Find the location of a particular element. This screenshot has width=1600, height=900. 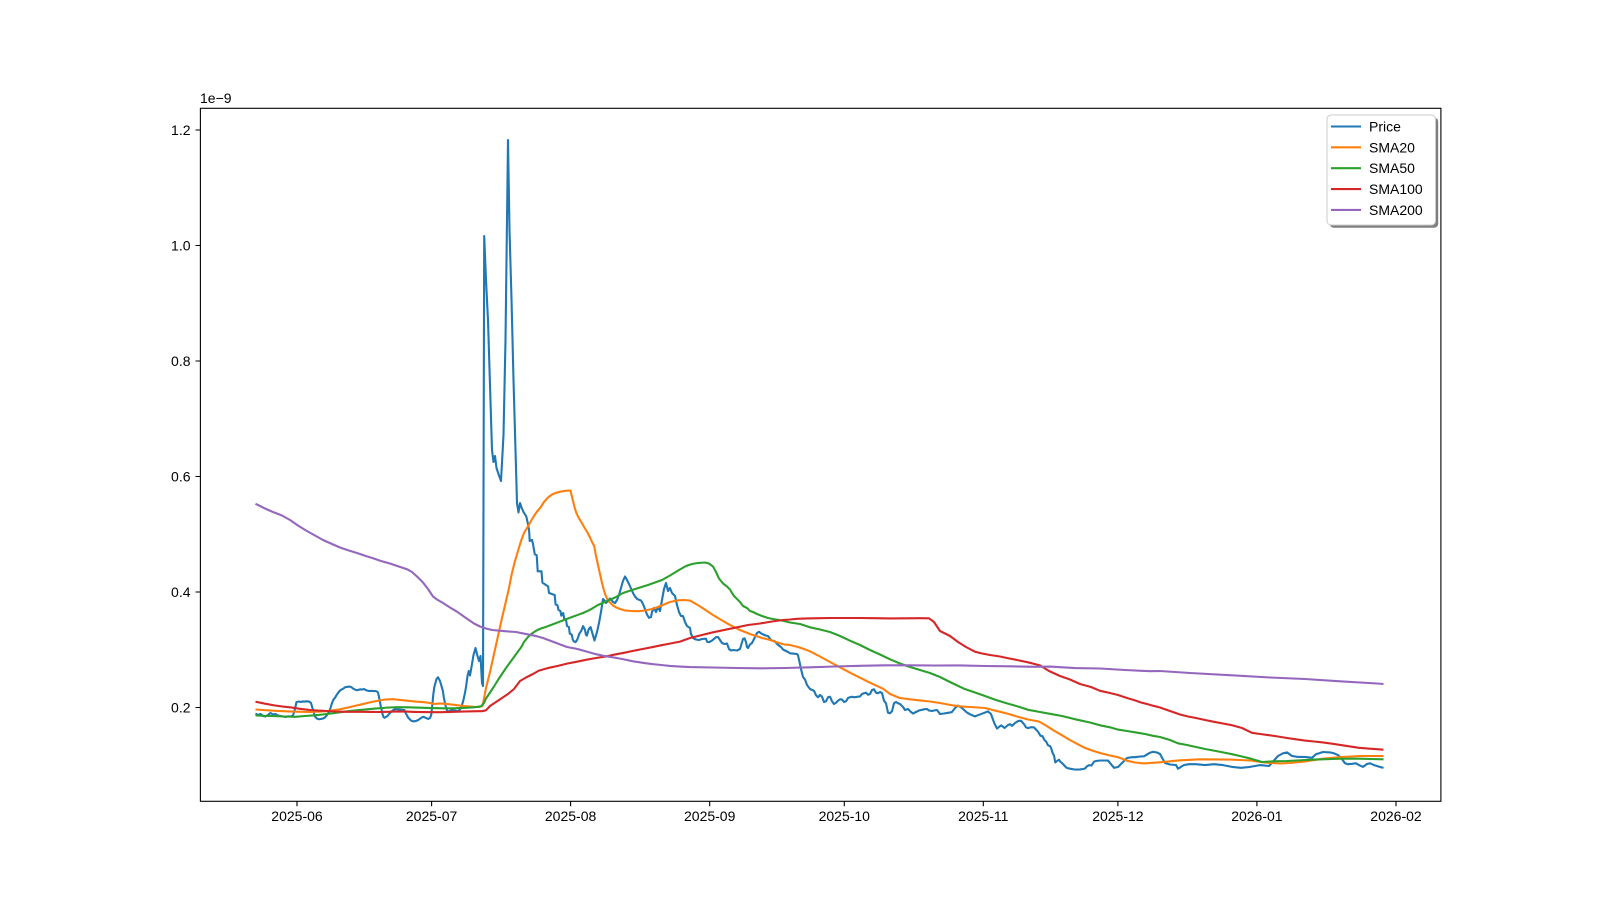

svg-text: 1e−9 is located at coordinates (216, 98).